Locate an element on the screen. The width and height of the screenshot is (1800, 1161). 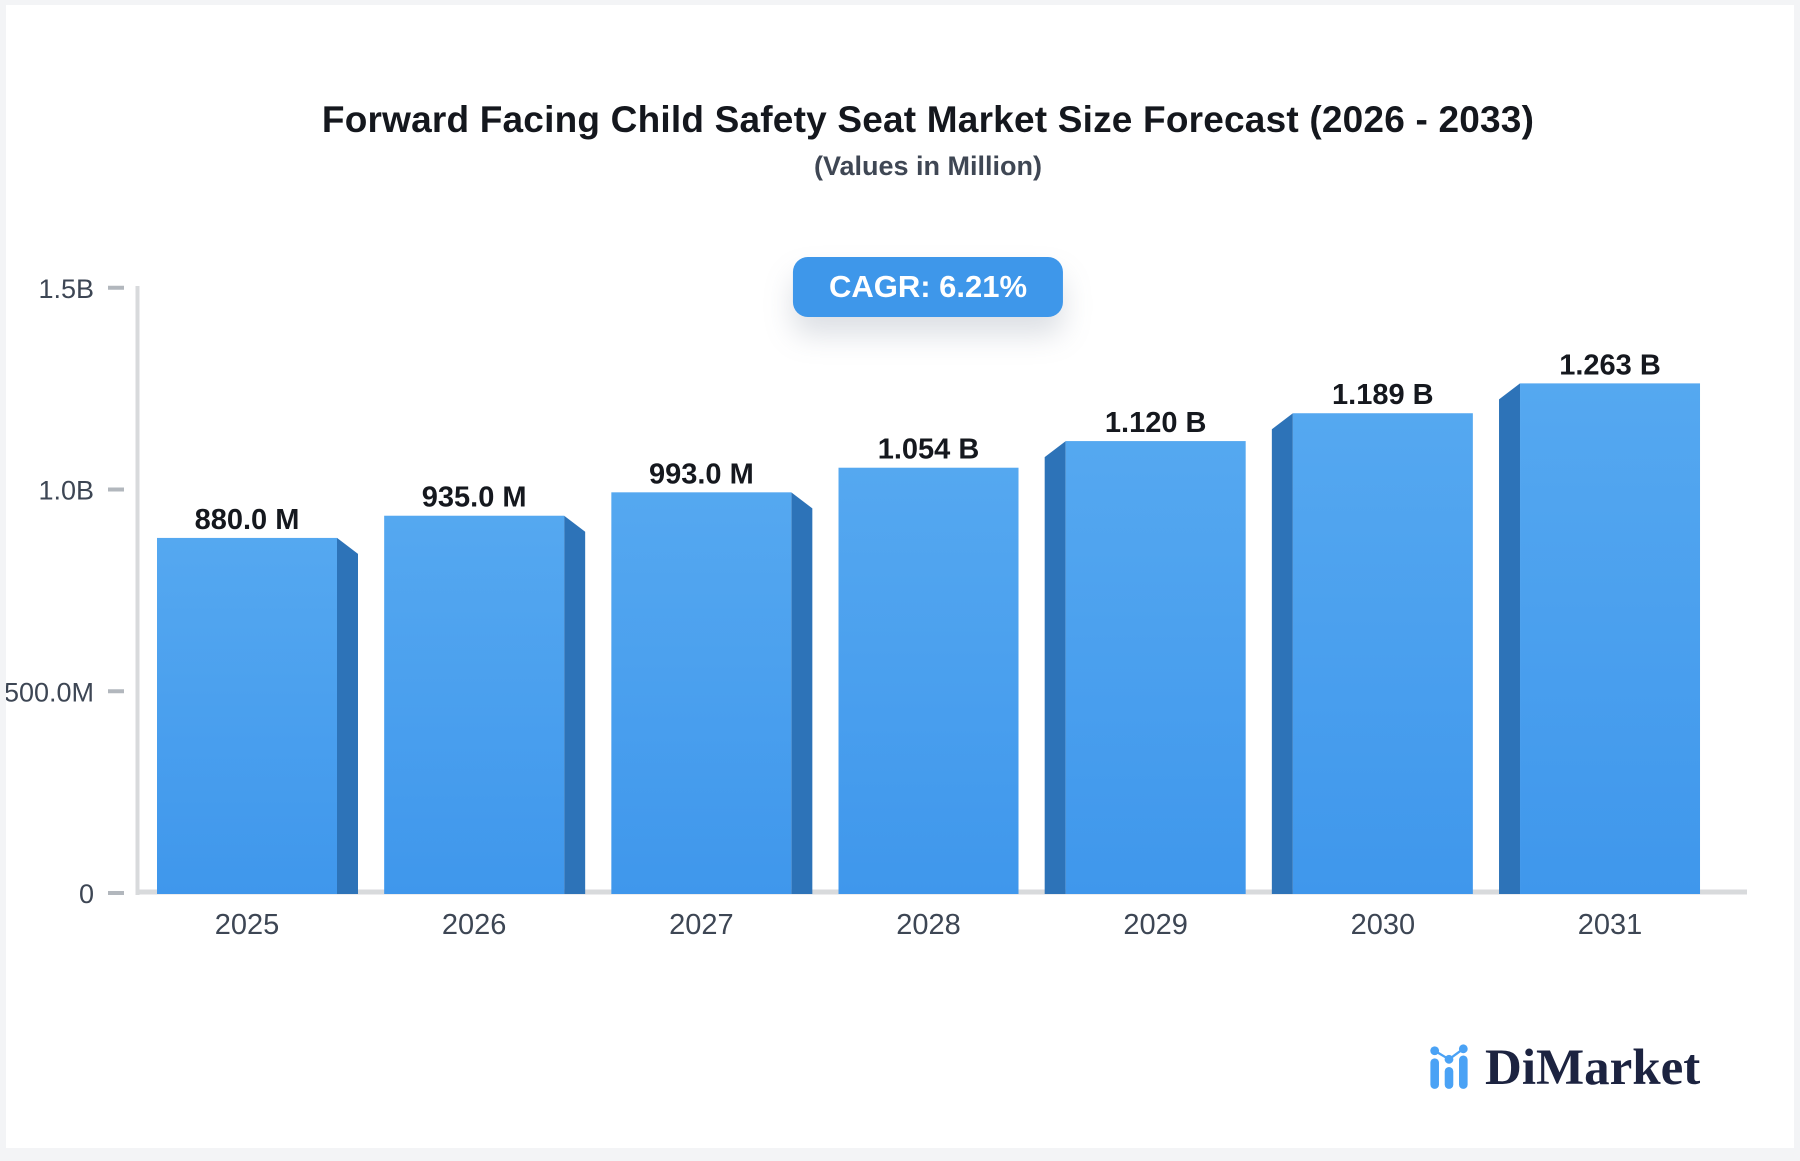
x-axis-label: 2028 is located at coordinates (928, 925).